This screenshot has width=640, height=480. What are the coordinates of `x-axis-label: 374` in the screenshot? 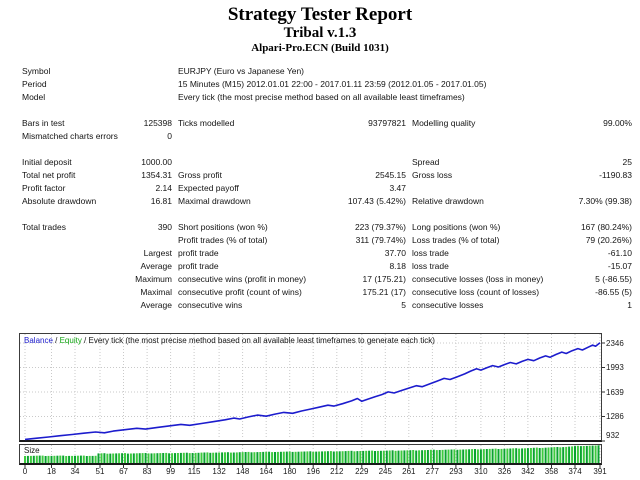 It's located at (575, 471).